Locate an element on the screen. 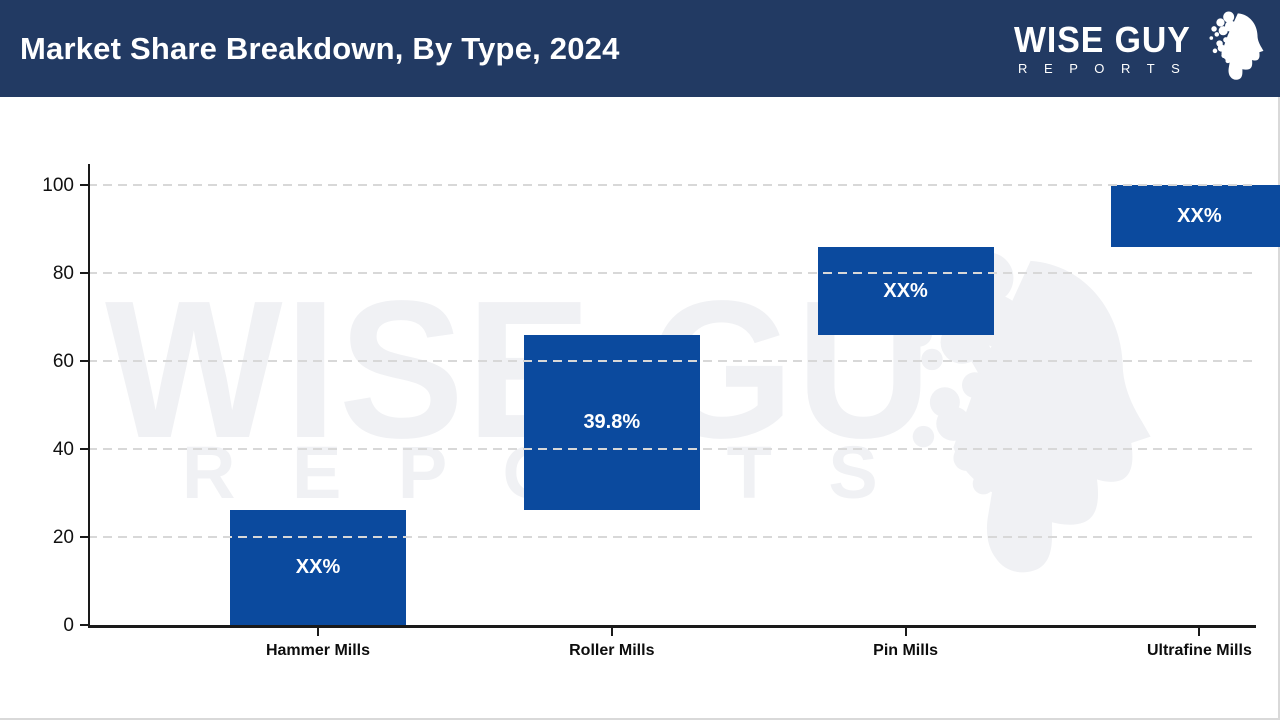 Image resolution: width=1280 pixels, height=720 pixels. wiseguy-head-icon is located at coordinates (1236, 45).